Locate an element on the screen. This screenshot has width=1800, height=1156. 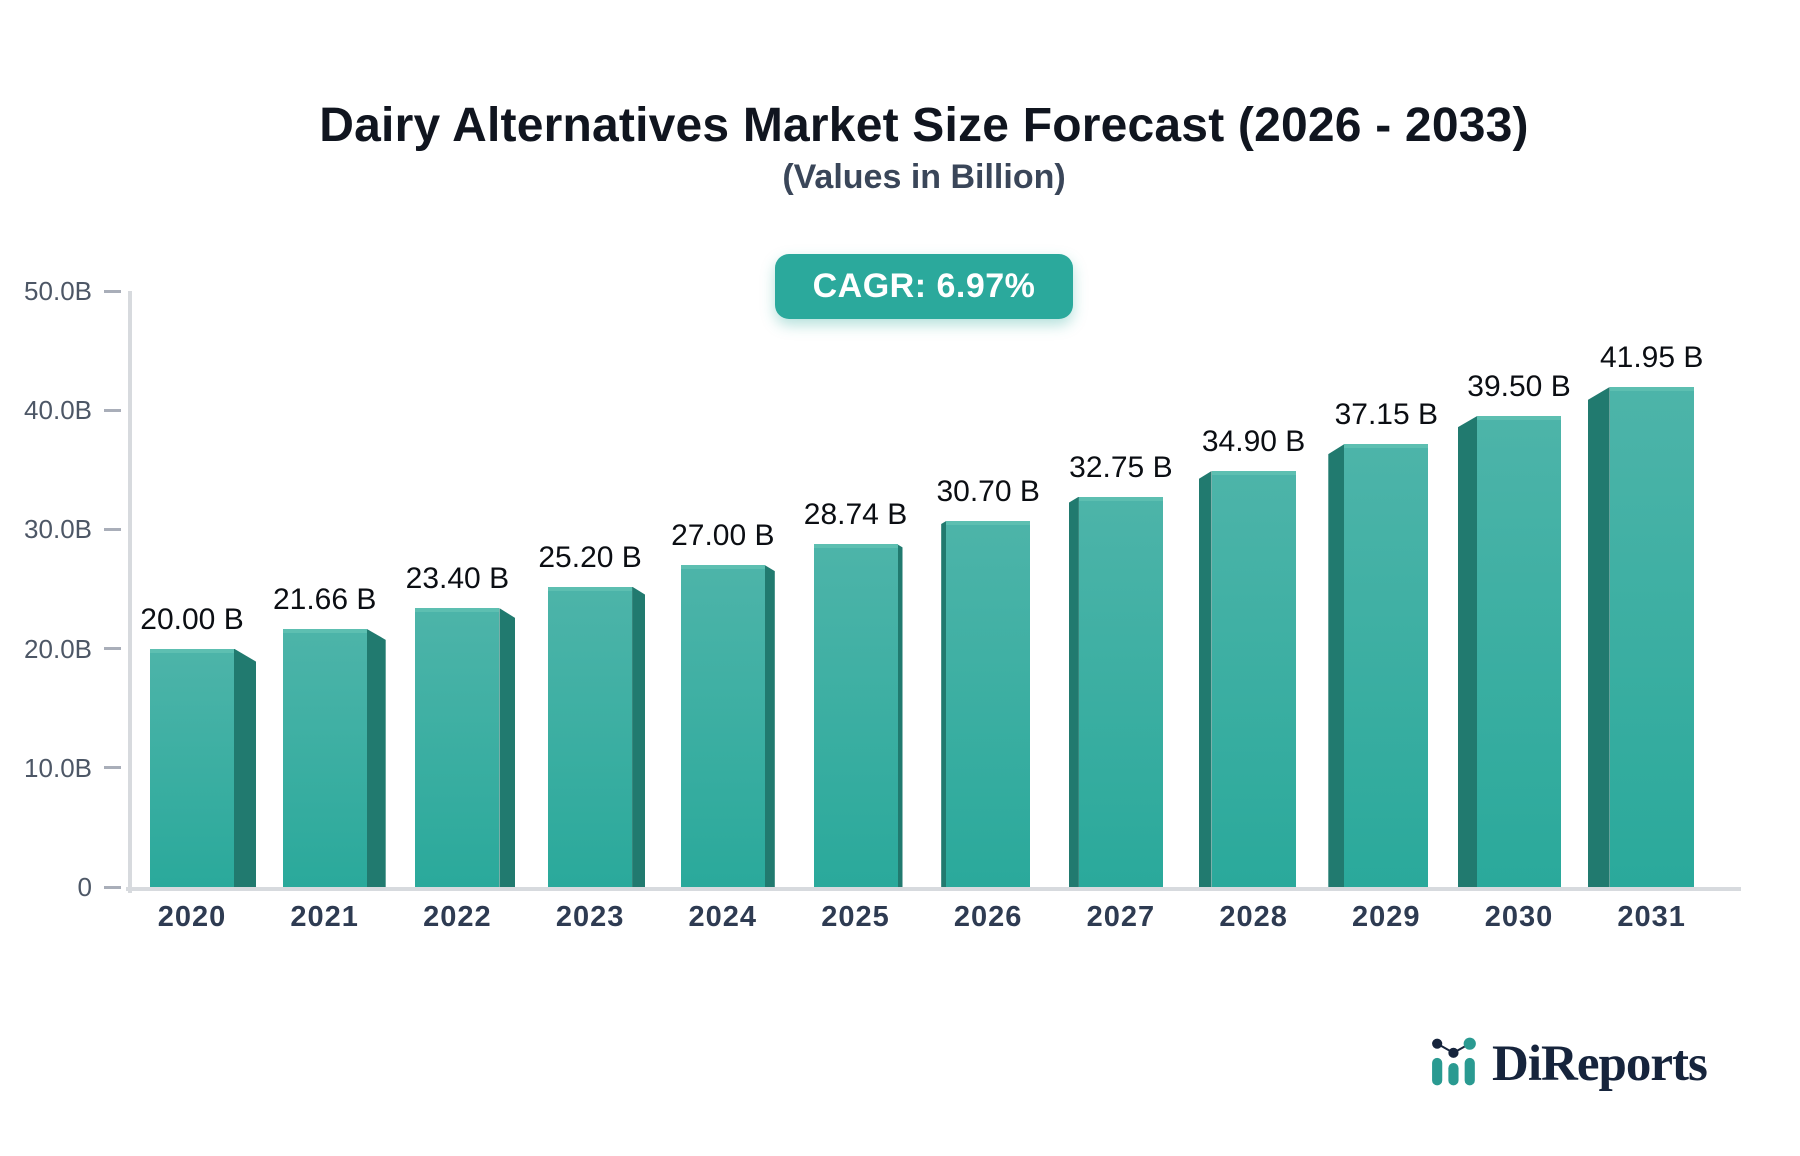
brand-logo: DiReports is located at coordinates (1568, 1064).